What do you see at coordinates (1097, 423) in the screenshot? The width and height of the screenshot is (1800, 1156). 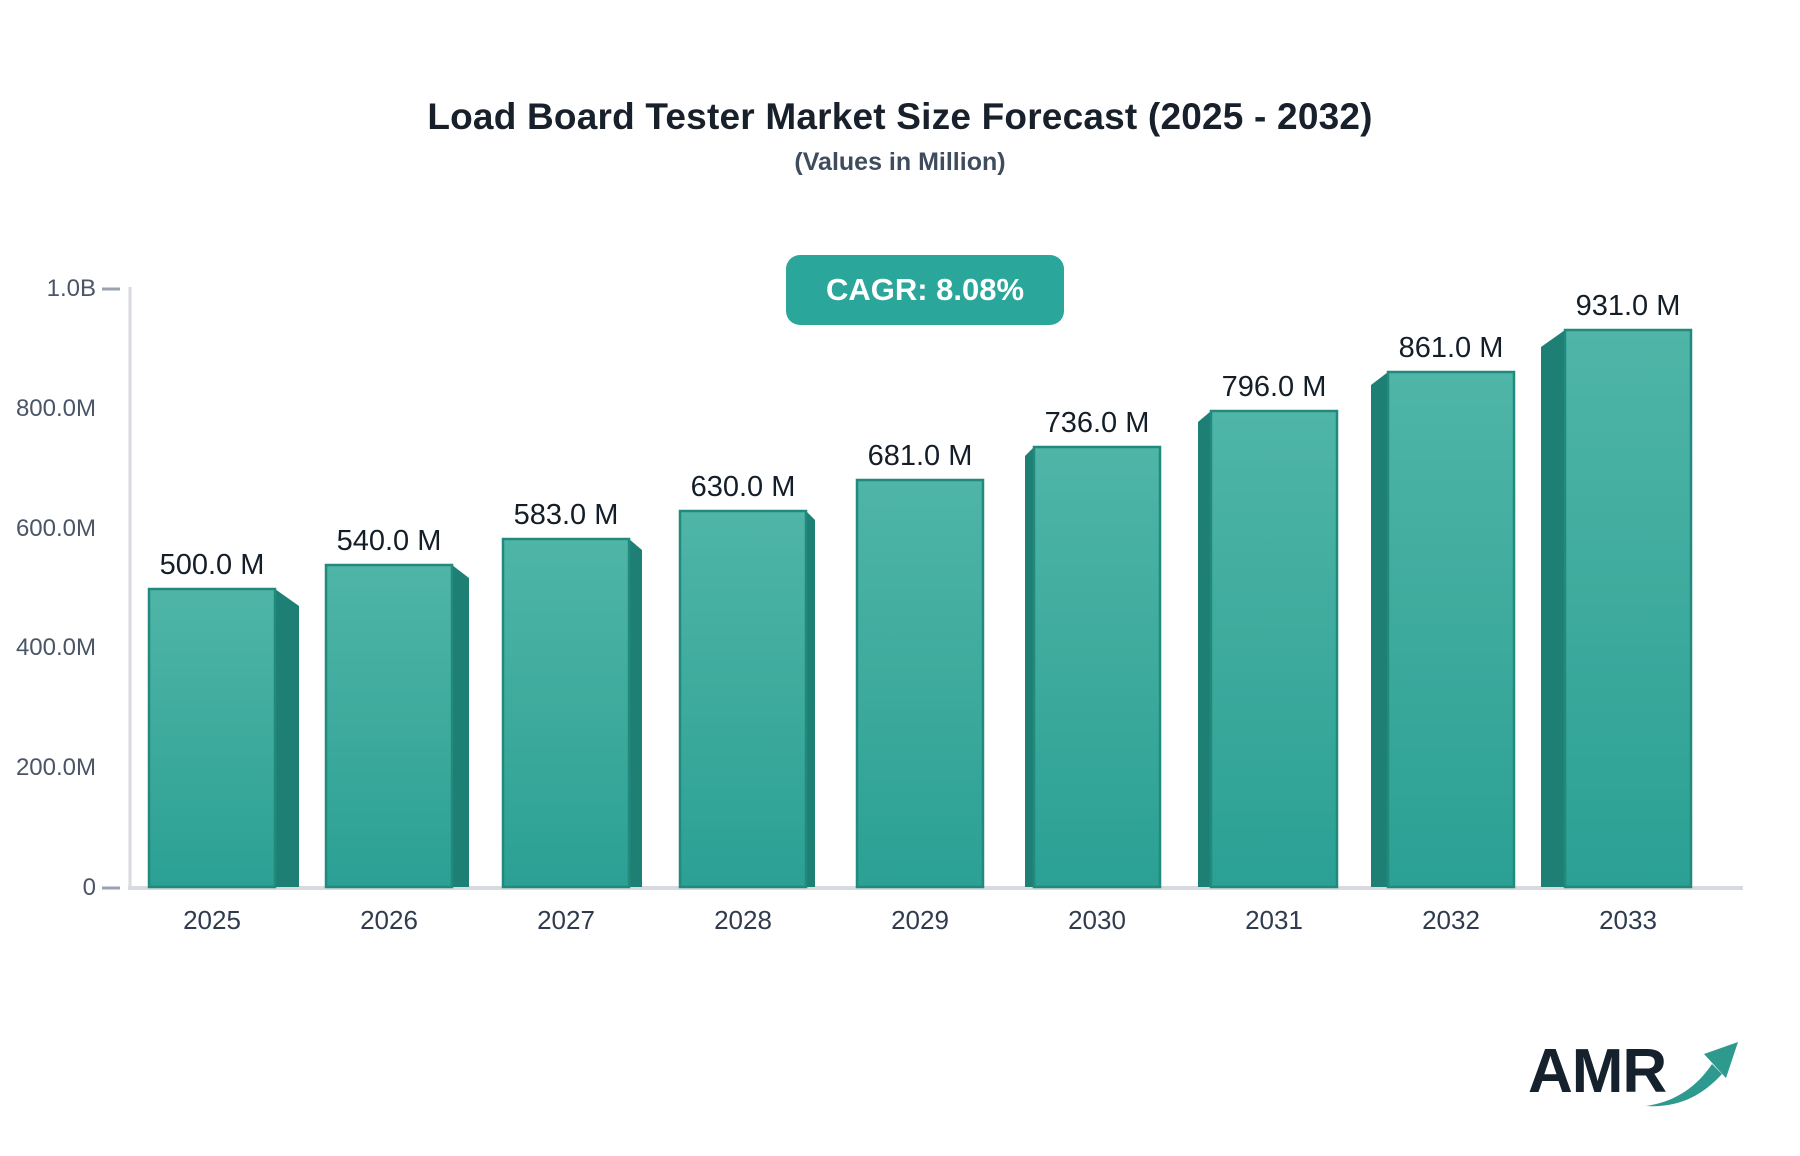 I see `bar-value-label: 736.0 M` at bounding box center [1097, 423].